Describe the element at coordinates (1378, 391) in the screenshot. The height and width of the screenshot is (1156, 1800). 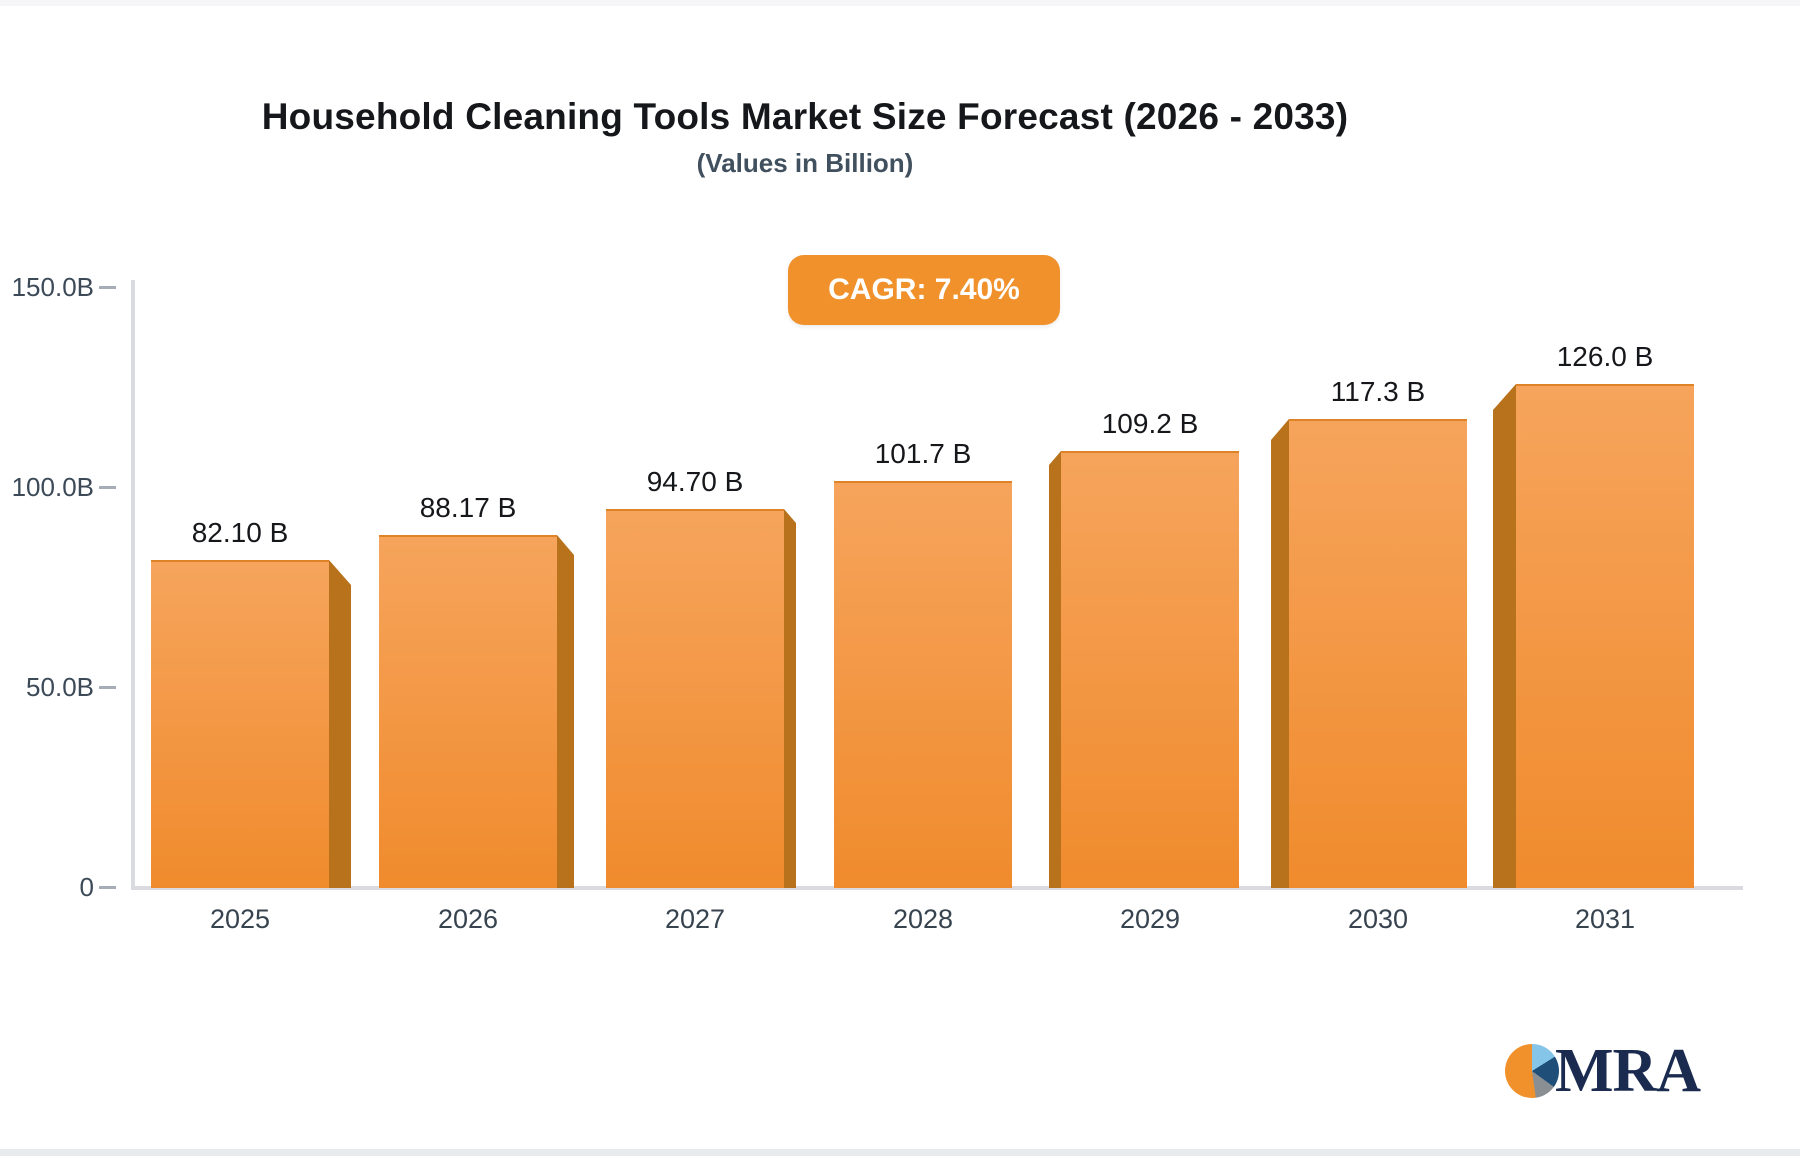
I see `bar-2030-value-label: 117.3 B` at that location.